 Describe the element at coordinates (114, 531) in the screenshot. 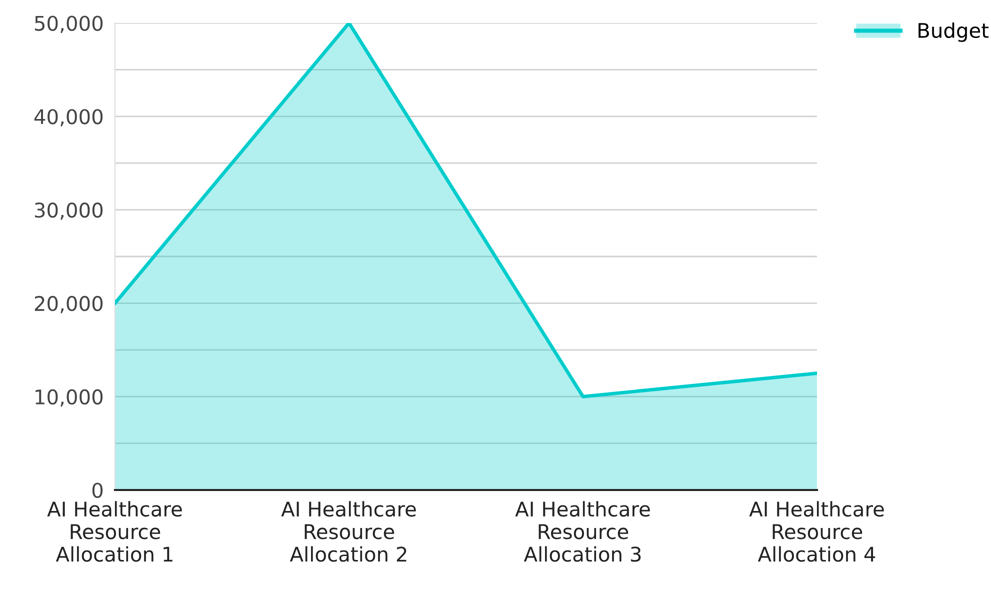

I see `x-tick-label: AI Healthcare Resource Allocation 1` at that location.